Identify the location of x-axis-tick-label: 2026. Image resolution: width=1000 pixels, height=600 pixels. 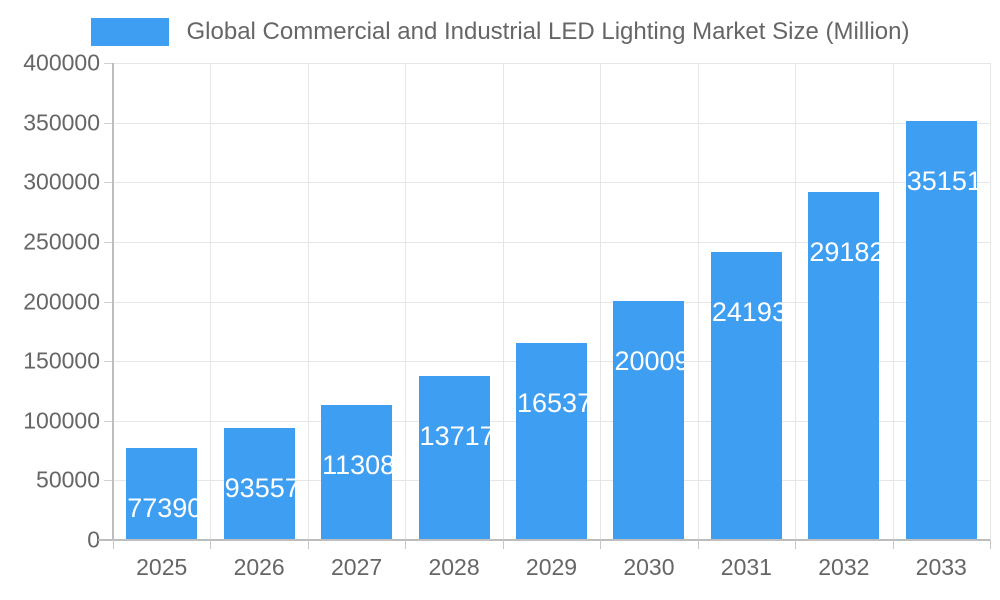
(259, 567).